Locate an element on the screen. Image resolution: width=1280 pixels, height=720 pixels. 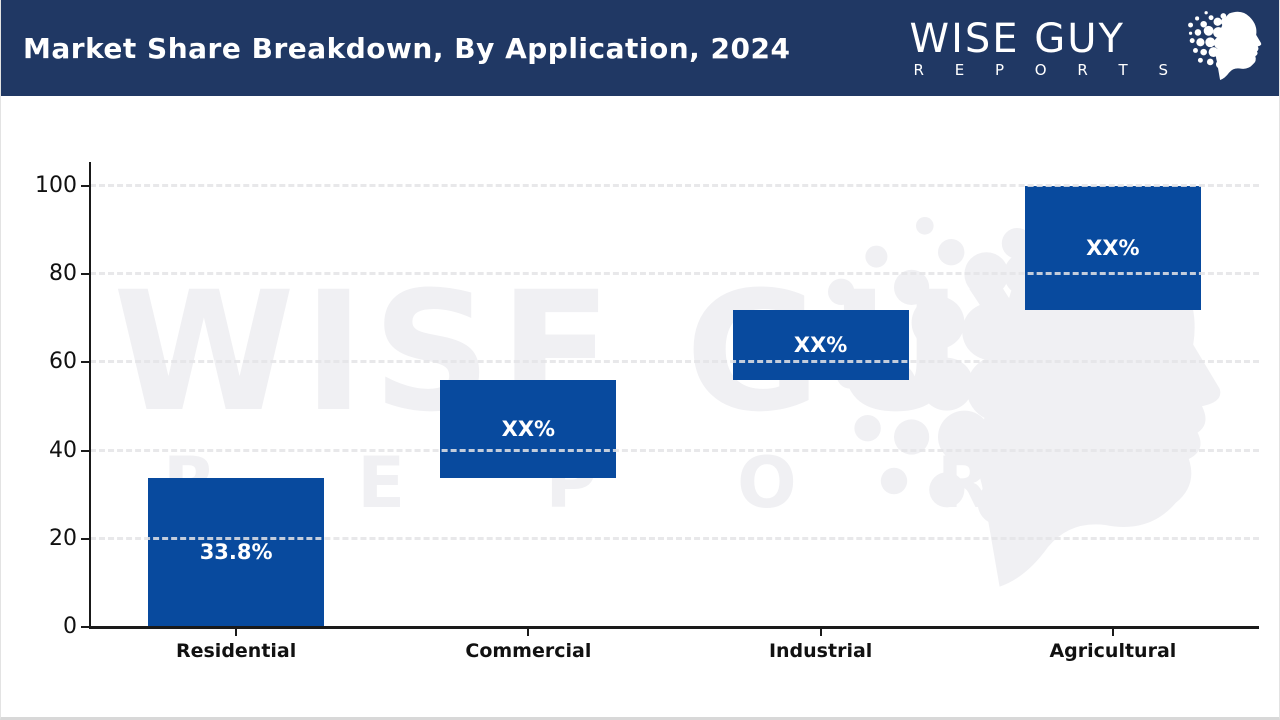
y-tick-label-100: 100 is located at coordinates (56, 185).